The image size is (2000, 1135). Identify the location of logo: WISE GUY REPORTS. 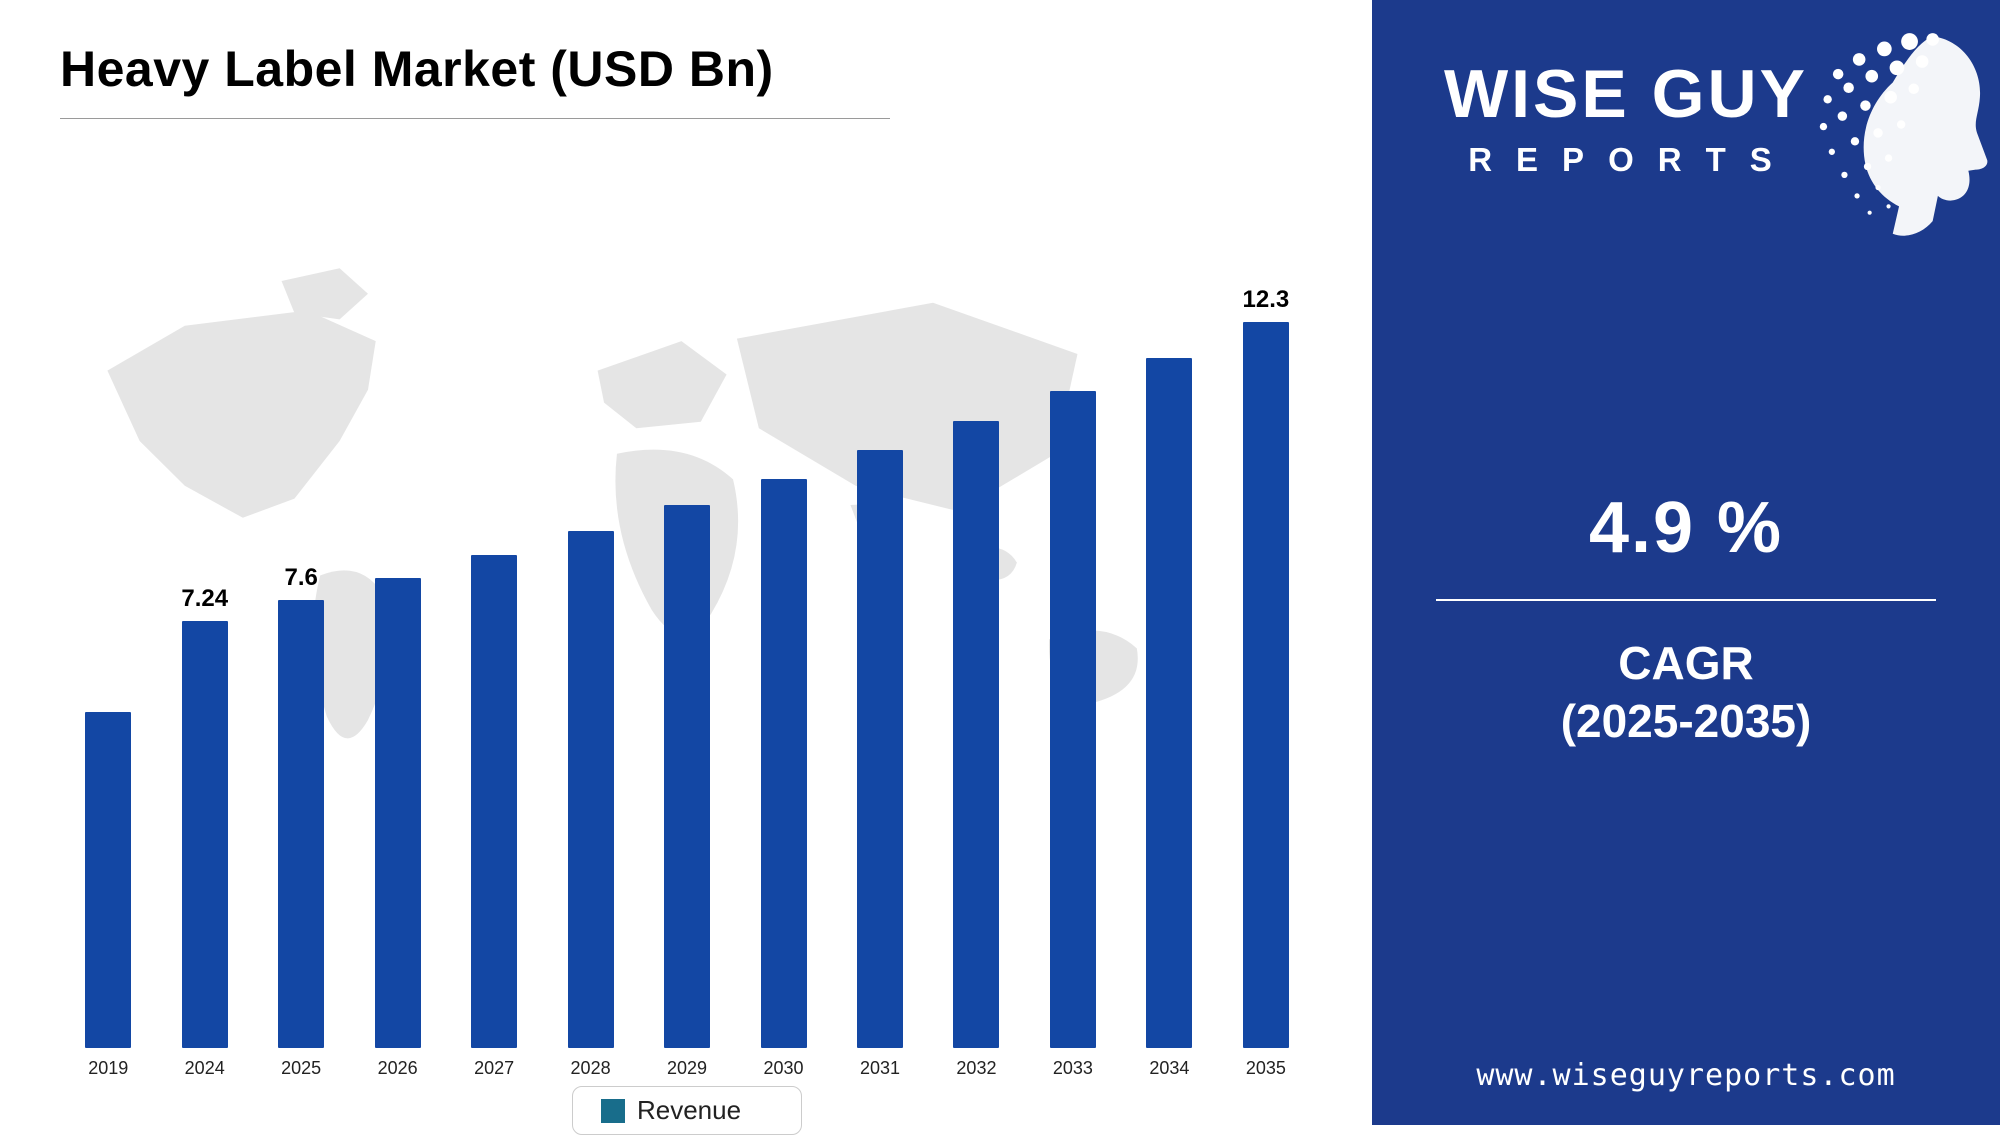
(1715, 134).